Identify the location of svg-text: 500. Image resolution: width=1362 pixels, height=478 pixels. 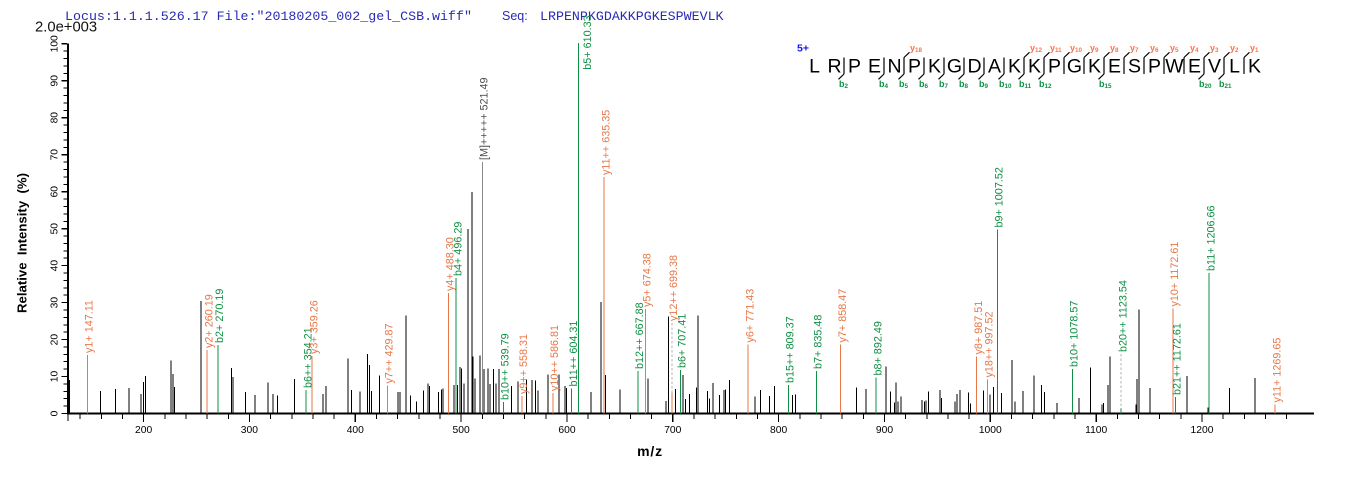
(461, 430).